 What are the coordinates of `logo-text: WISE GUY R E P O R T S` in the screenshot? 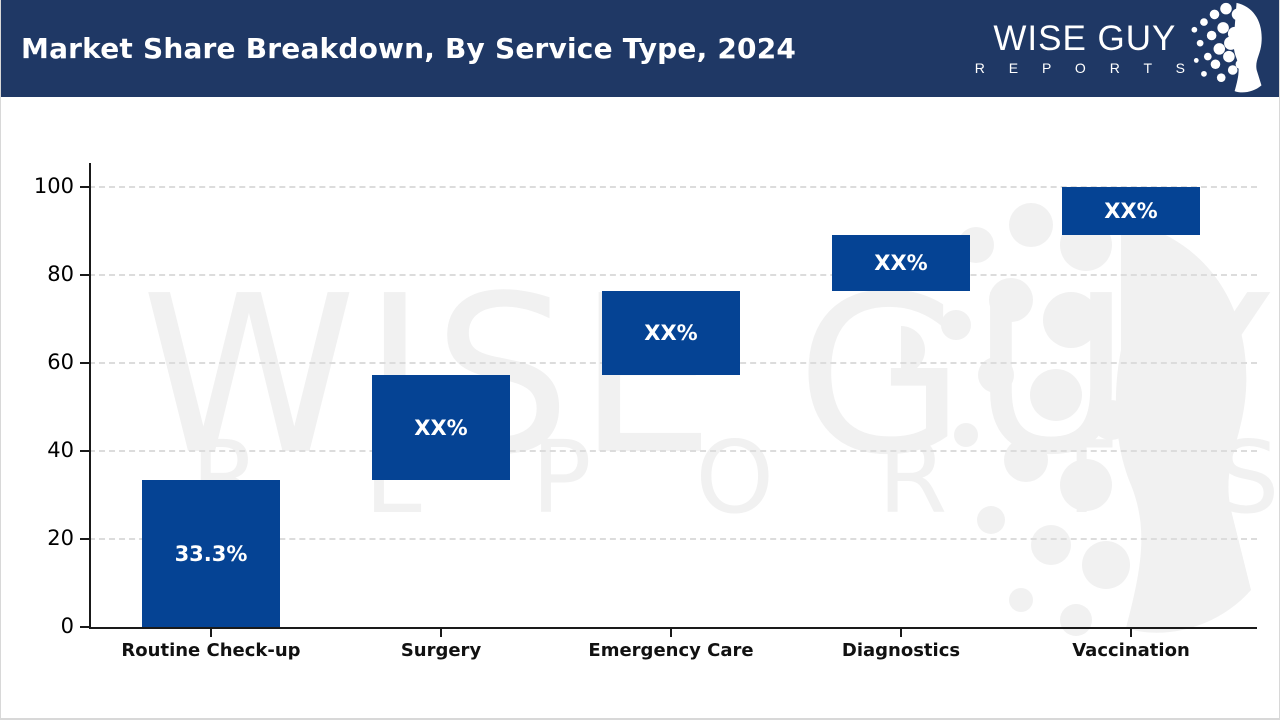 It's located at (1085, 48).